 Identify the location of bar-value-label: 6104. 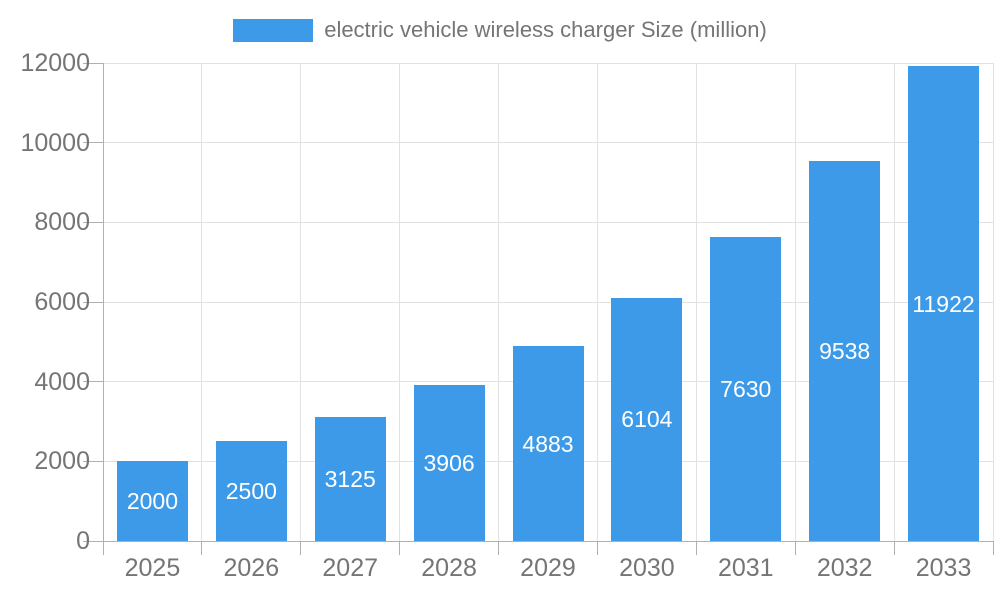
(647, 419).